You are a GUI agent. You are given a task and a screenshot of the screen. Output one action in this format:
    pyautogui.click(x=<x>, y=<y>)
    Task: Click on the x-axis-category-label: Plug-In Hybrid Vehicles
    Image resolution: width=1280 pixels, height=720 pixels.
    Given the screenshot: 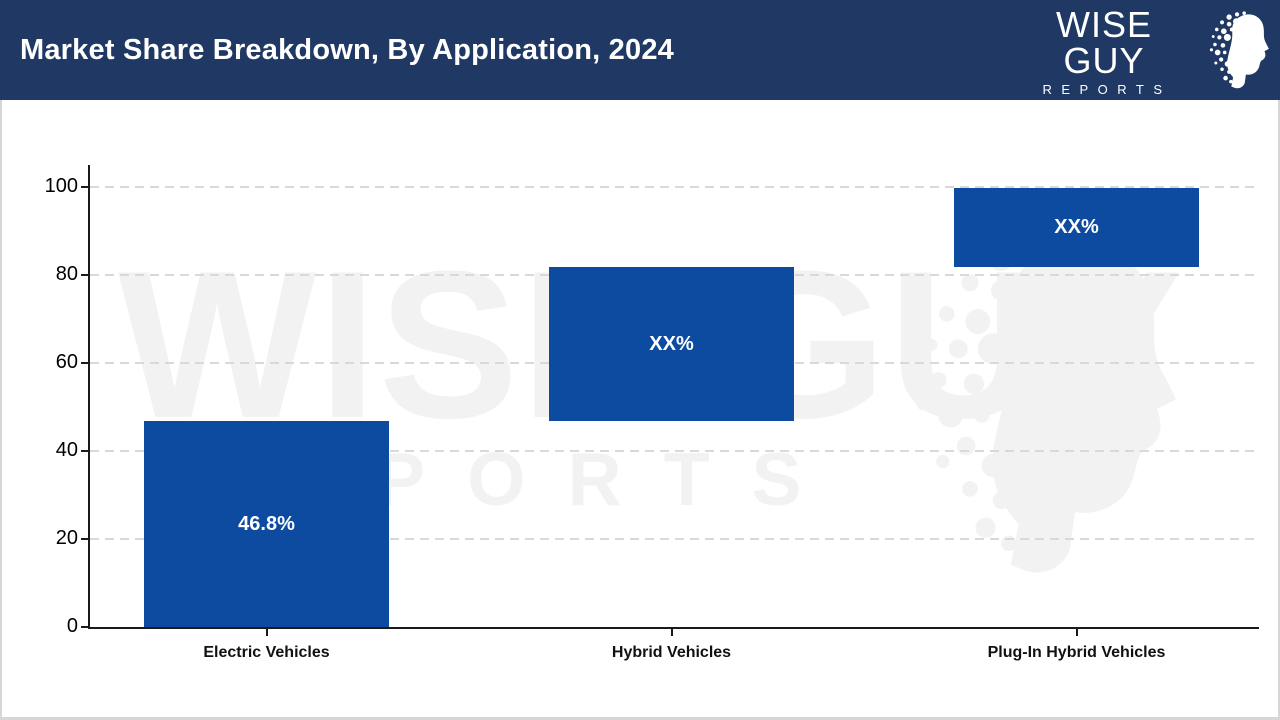 What is the action you would take?
    pyautogui.click(x=1076, y=652)
    